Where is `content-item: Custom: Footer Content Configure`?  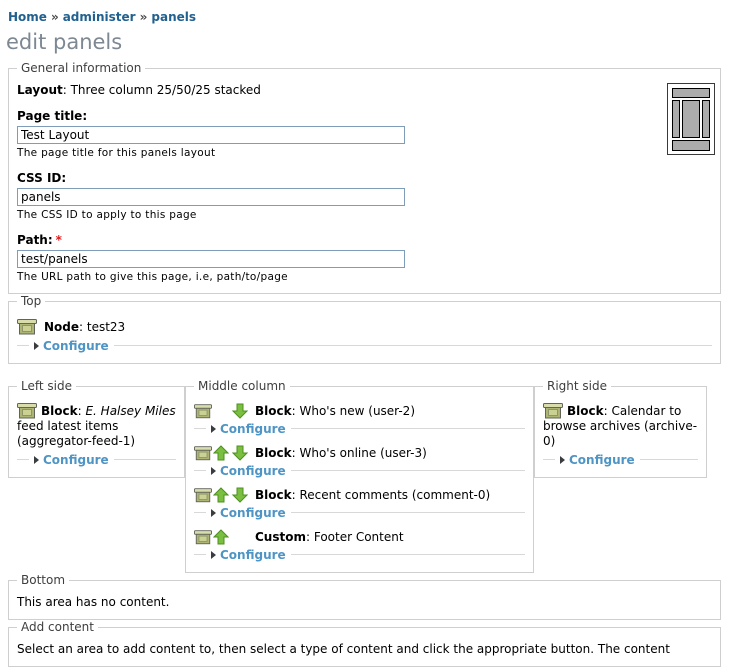
content-item: Custom: Footer Content Configure is located at coordinates (359, 545).